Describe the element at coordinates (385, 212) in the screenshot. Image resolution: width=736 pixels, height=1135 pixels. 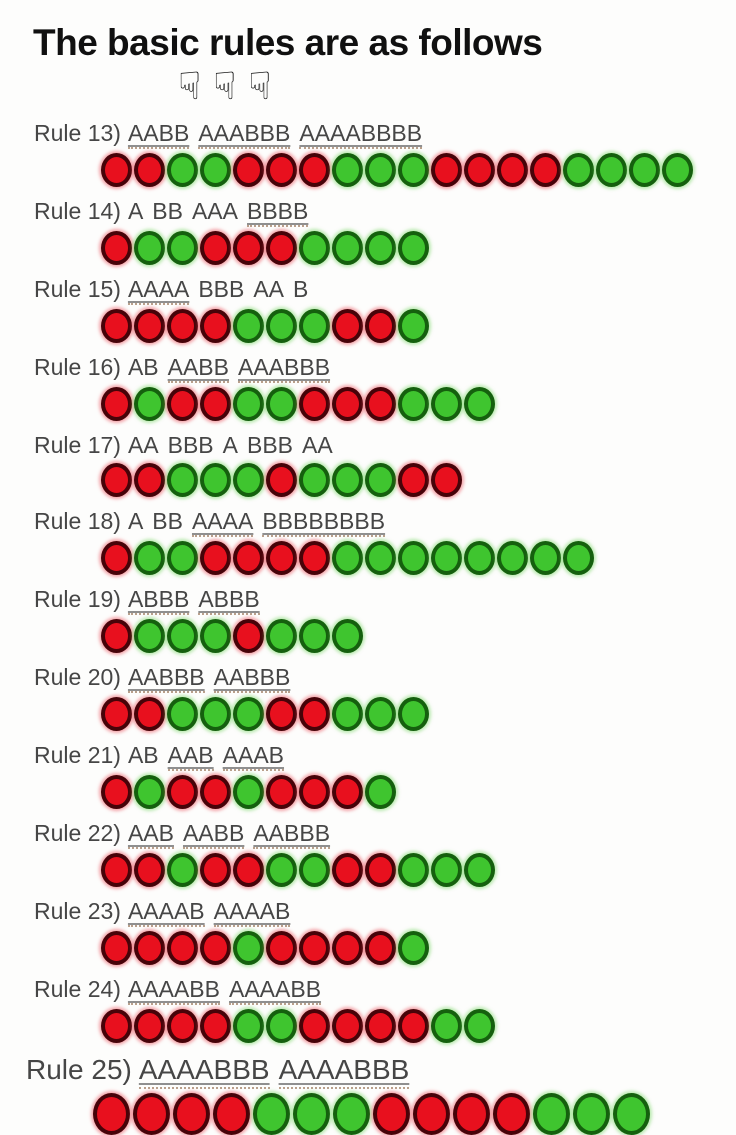
I see `rule-line: Rule 14) A BB AAA BBBB` at that location.